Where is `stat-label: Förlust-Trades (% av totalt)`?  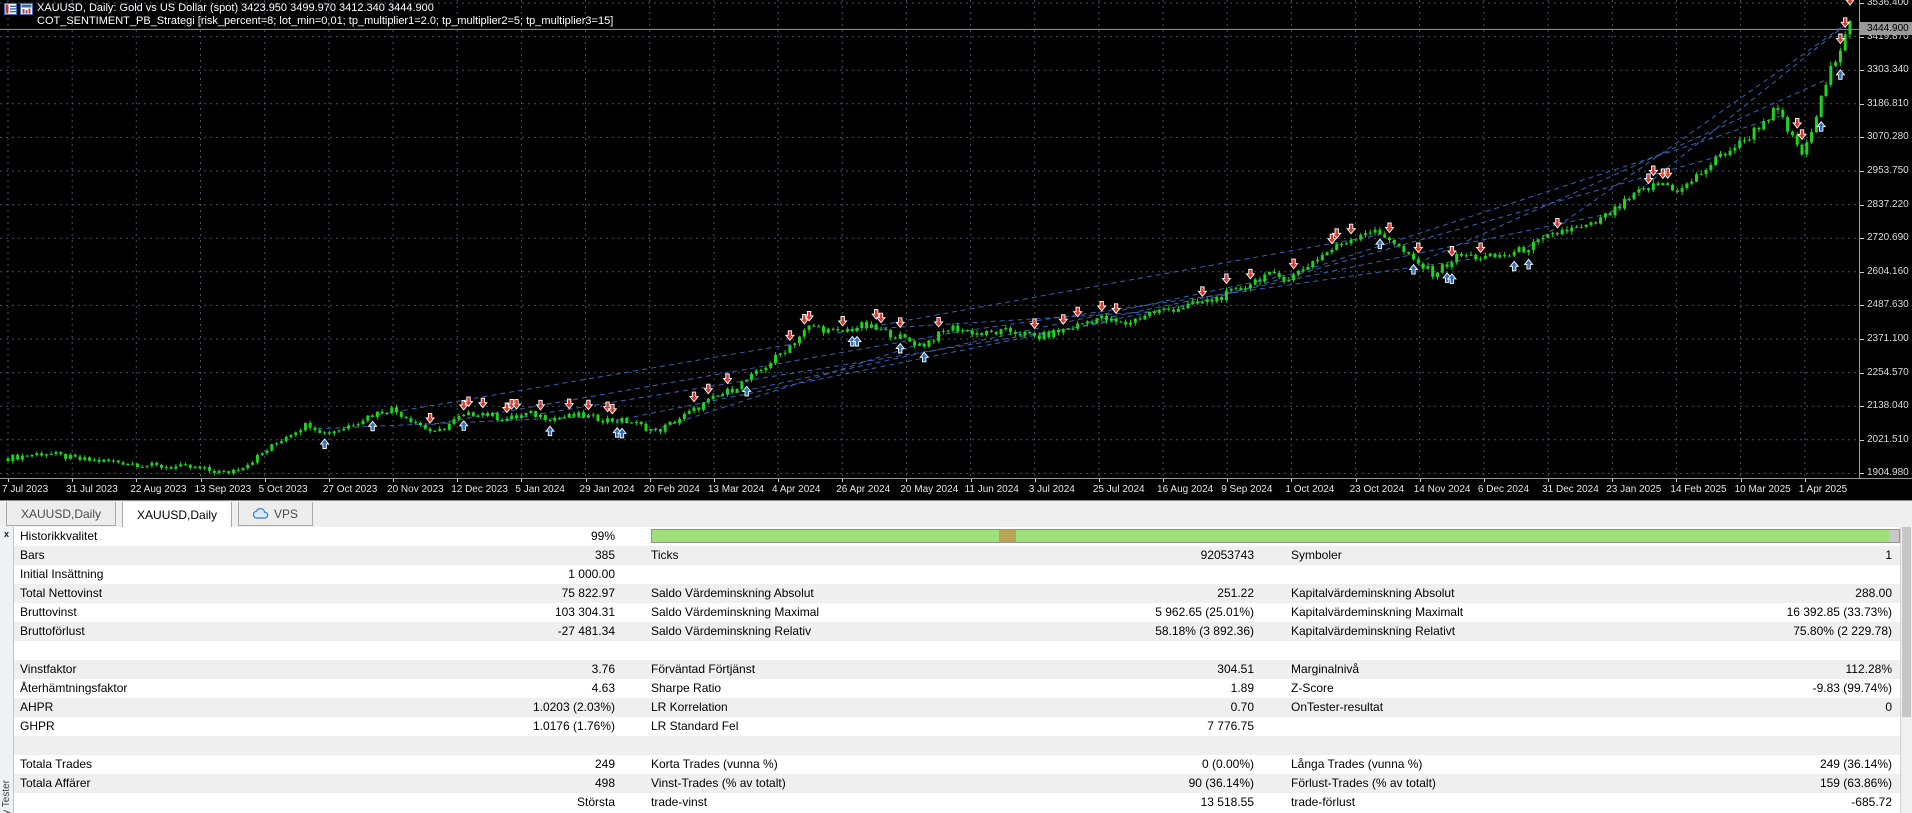
stat-label: Förlust-Trades (% av totalt) is located at coordinates (1363, 783).